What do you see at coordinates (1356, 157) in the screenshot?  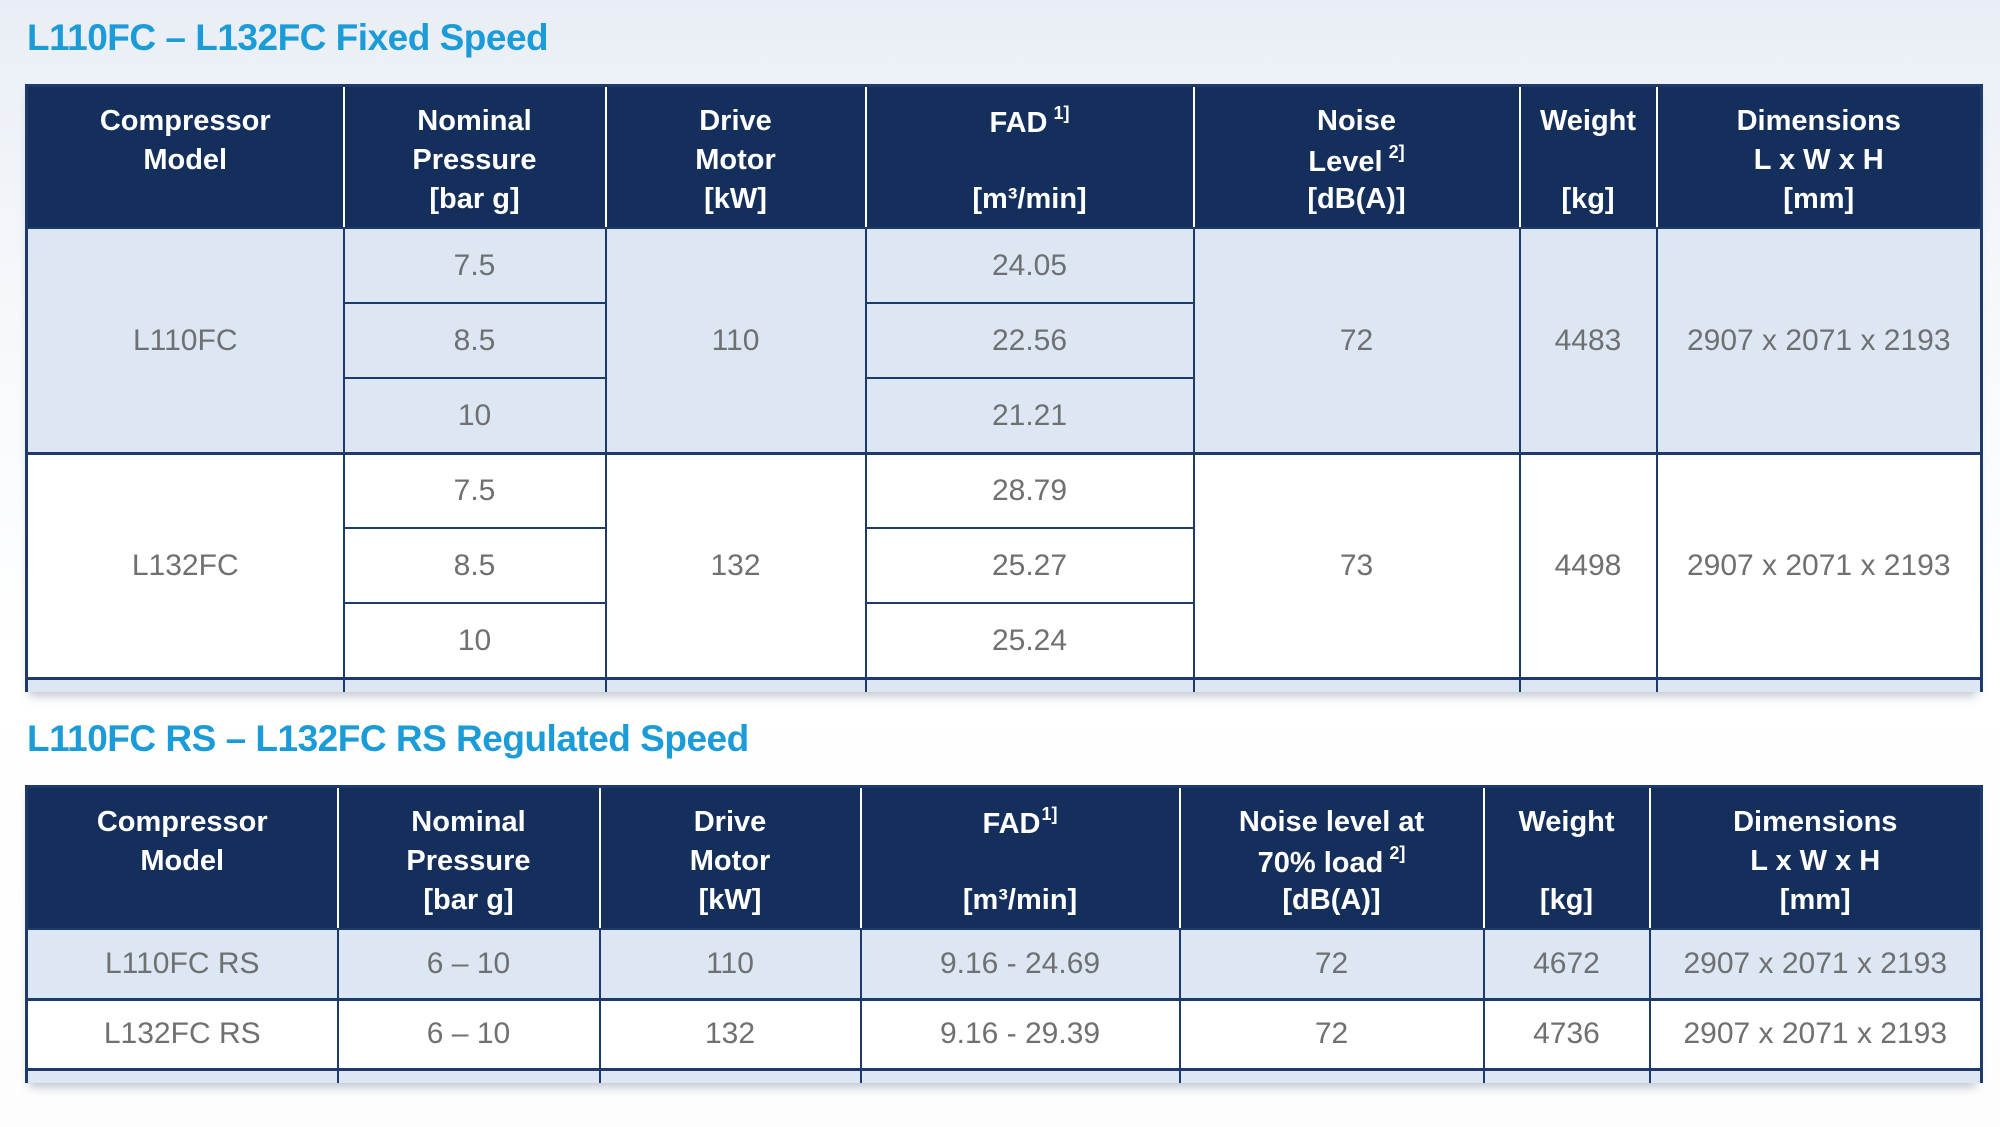 I see `col-header-noise-level: Noise Level 2] [dB(A)]` at bounding box center [1356, 157].